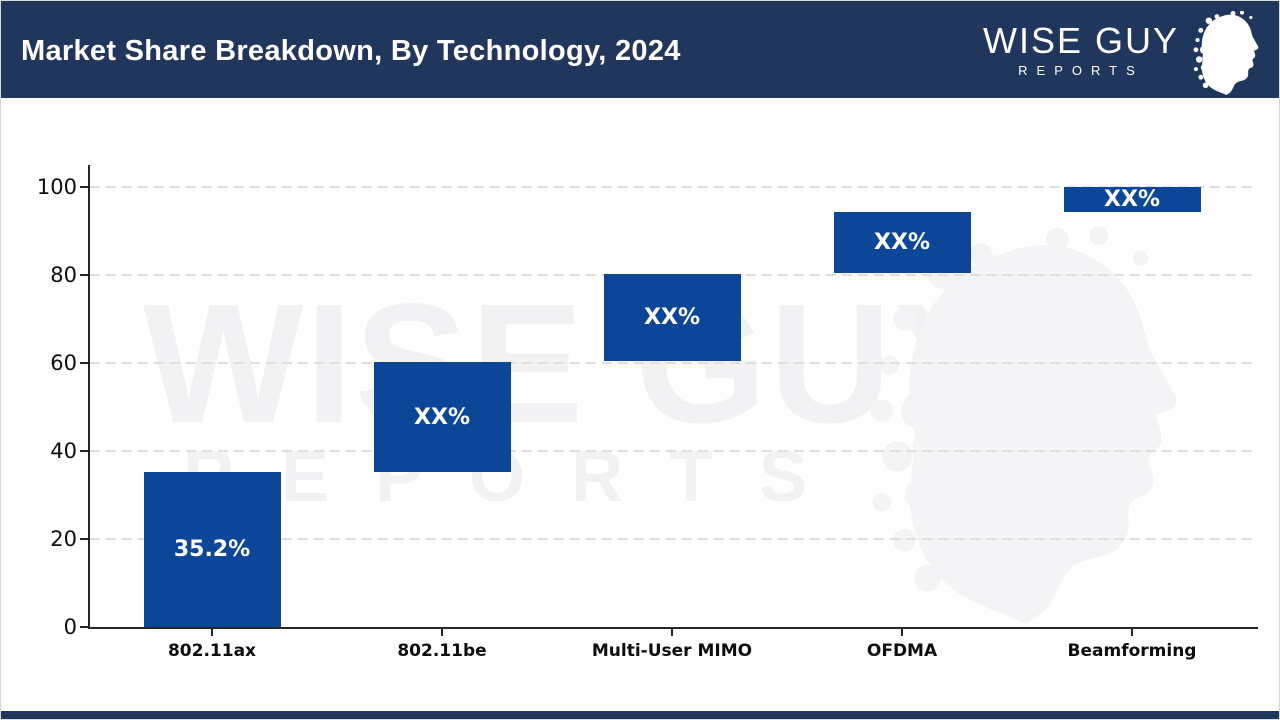 The image size is (1280, 720). I want to click on x-category-label: 802.11be, so click(442, 651).